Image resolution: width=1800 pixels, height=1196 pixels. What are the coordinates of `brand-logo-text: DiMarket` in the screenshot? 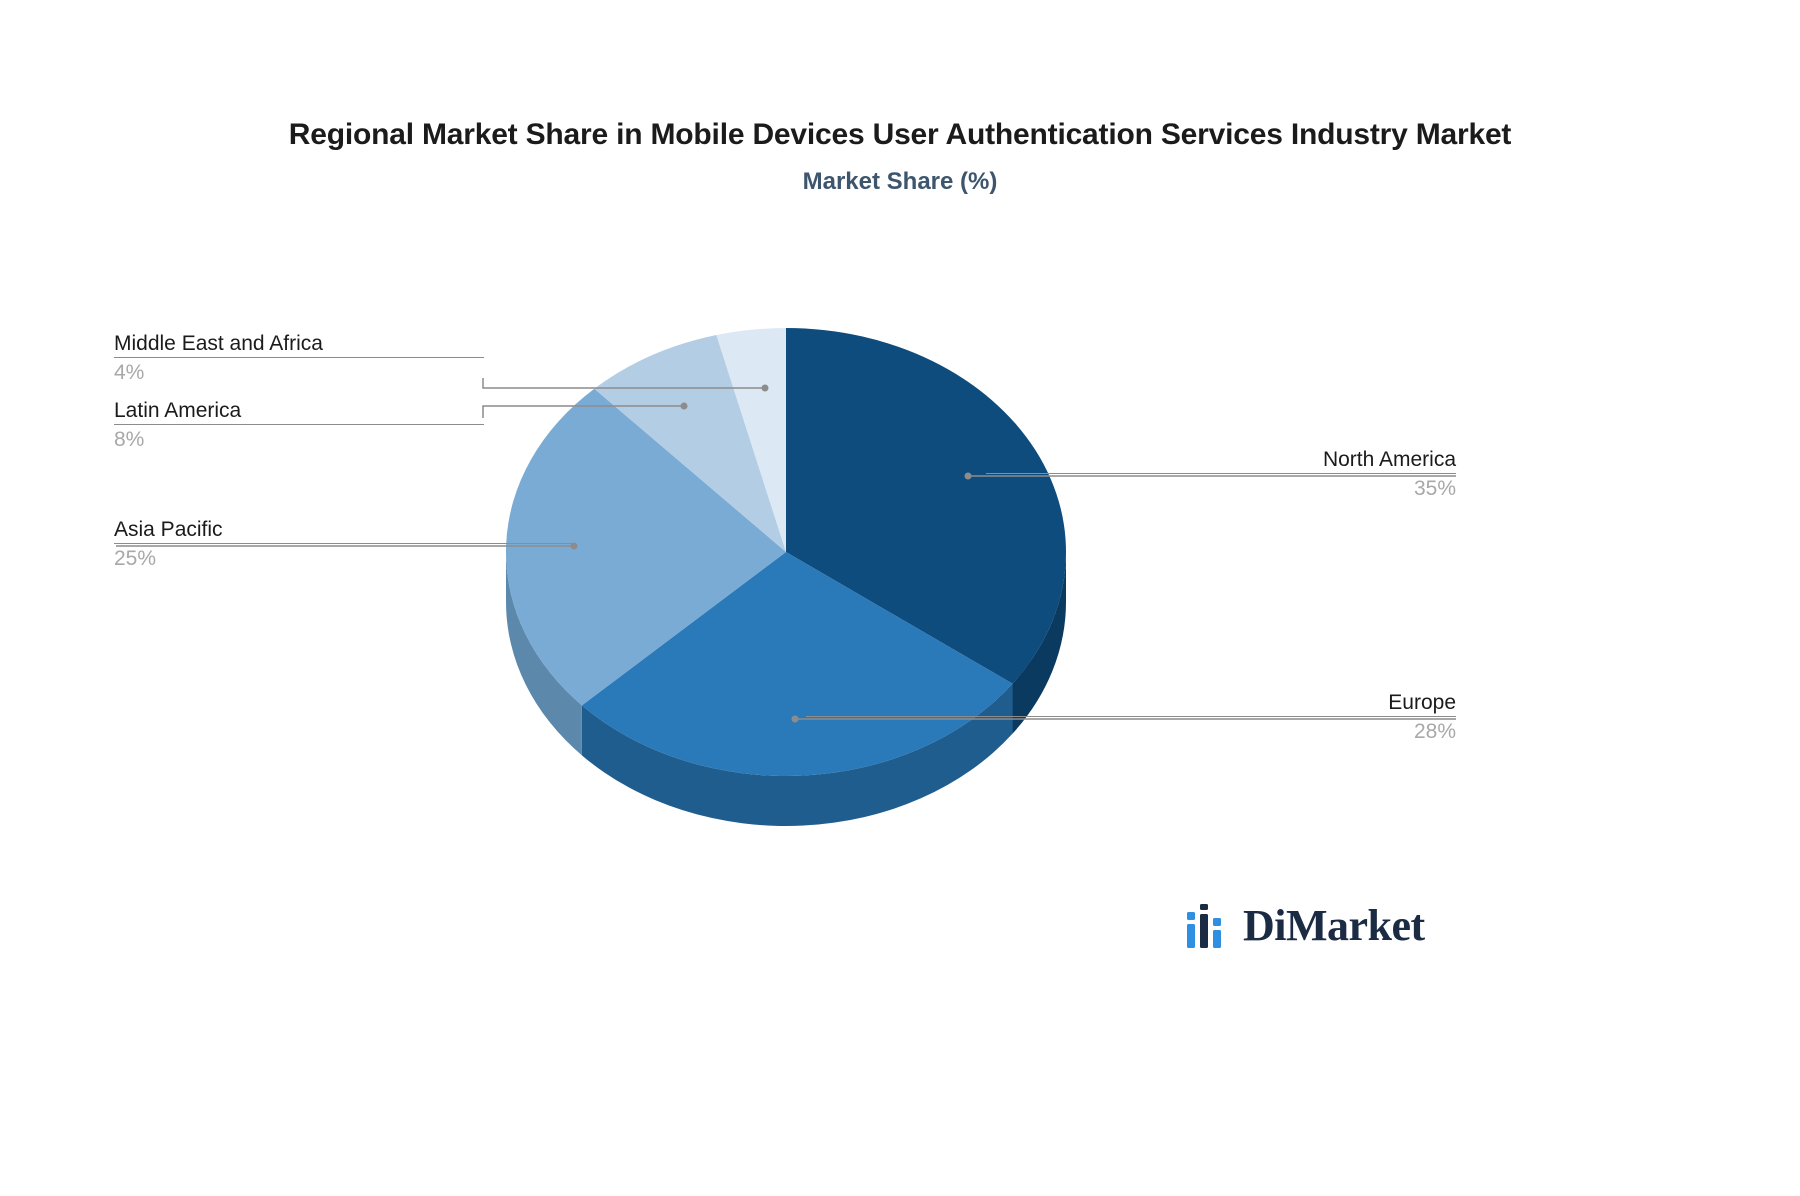 It's located at (1334, 925).